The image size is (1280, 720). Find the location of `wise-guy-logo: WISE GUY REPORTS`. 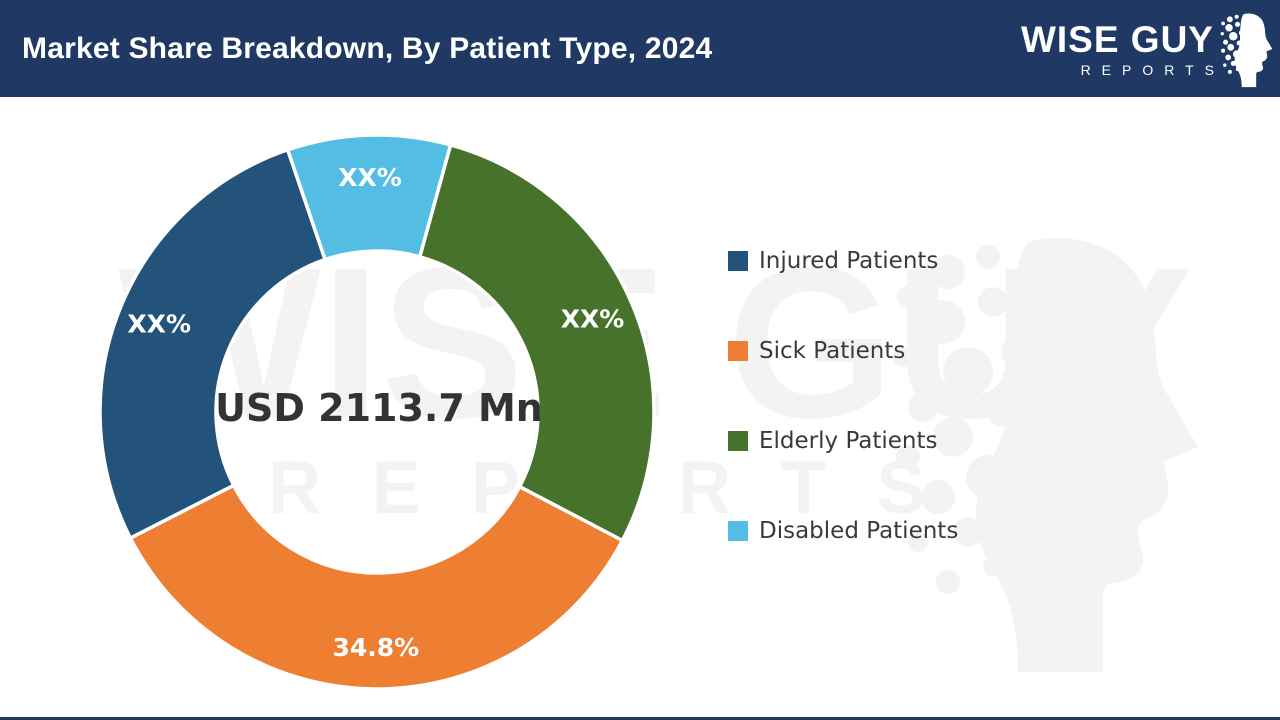

wise-guy-logo: WISE GUY REPORTS is located at coordinates (1147, 49).